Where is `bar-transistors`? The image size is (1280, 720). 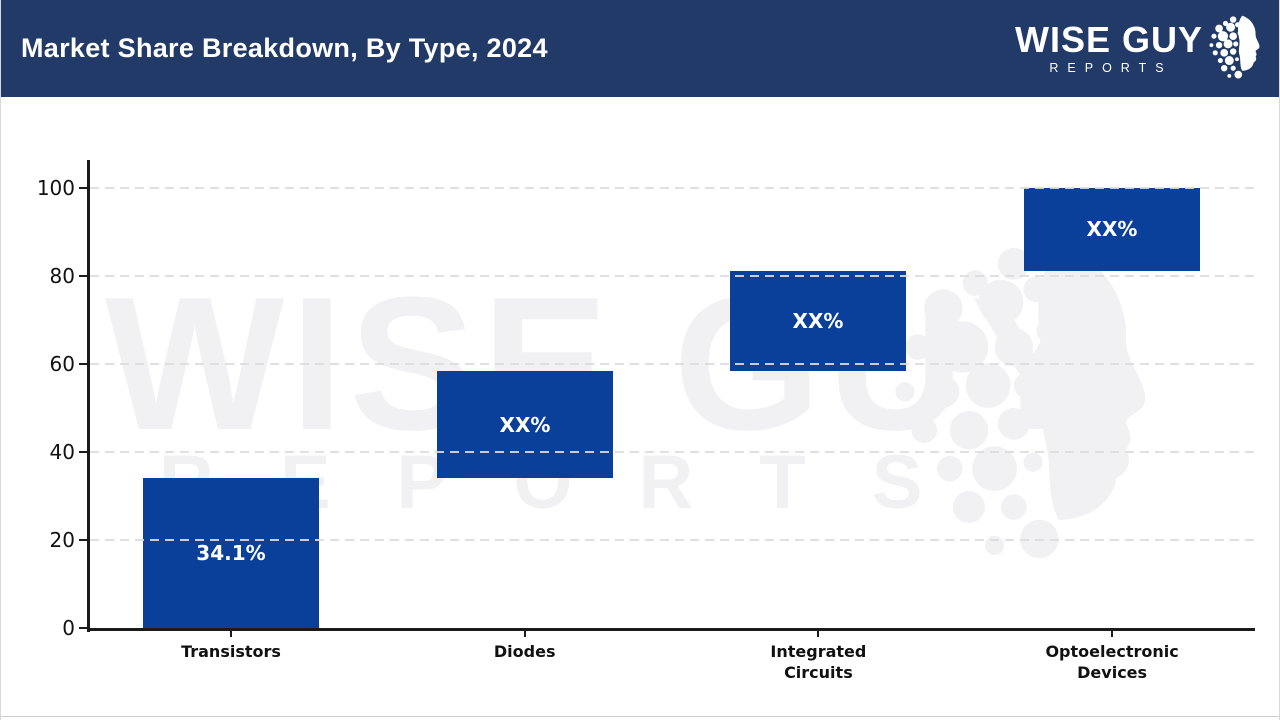
bar-transistors is located at coordinates (231, 553).